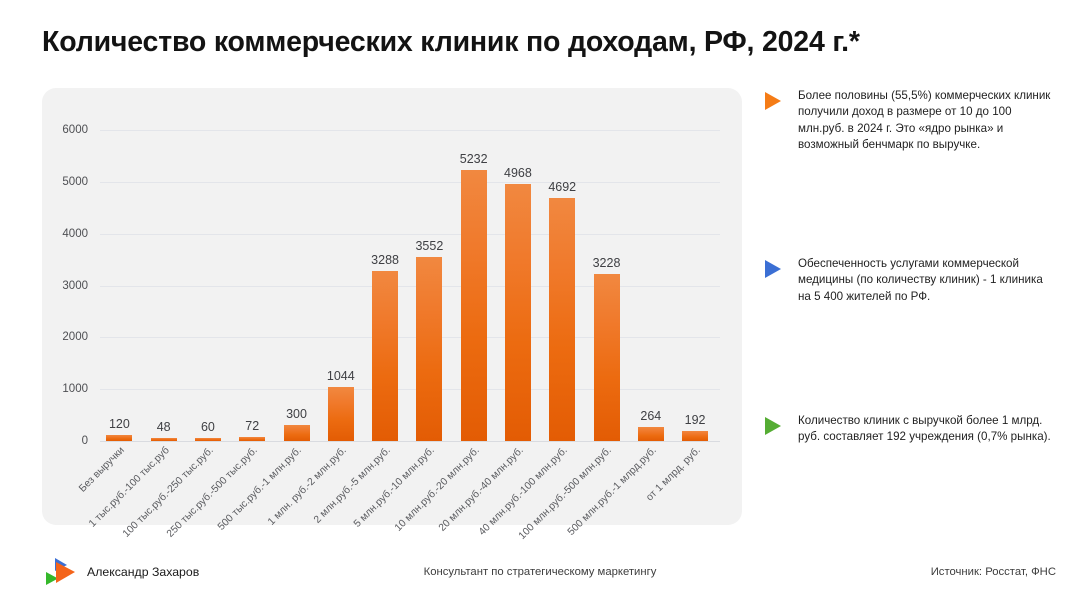 This screenshot has width=1080, height=608. Describe the element at coordinates (207, 426) in the screenshot. I see `bar-value-label: 60` at that location.